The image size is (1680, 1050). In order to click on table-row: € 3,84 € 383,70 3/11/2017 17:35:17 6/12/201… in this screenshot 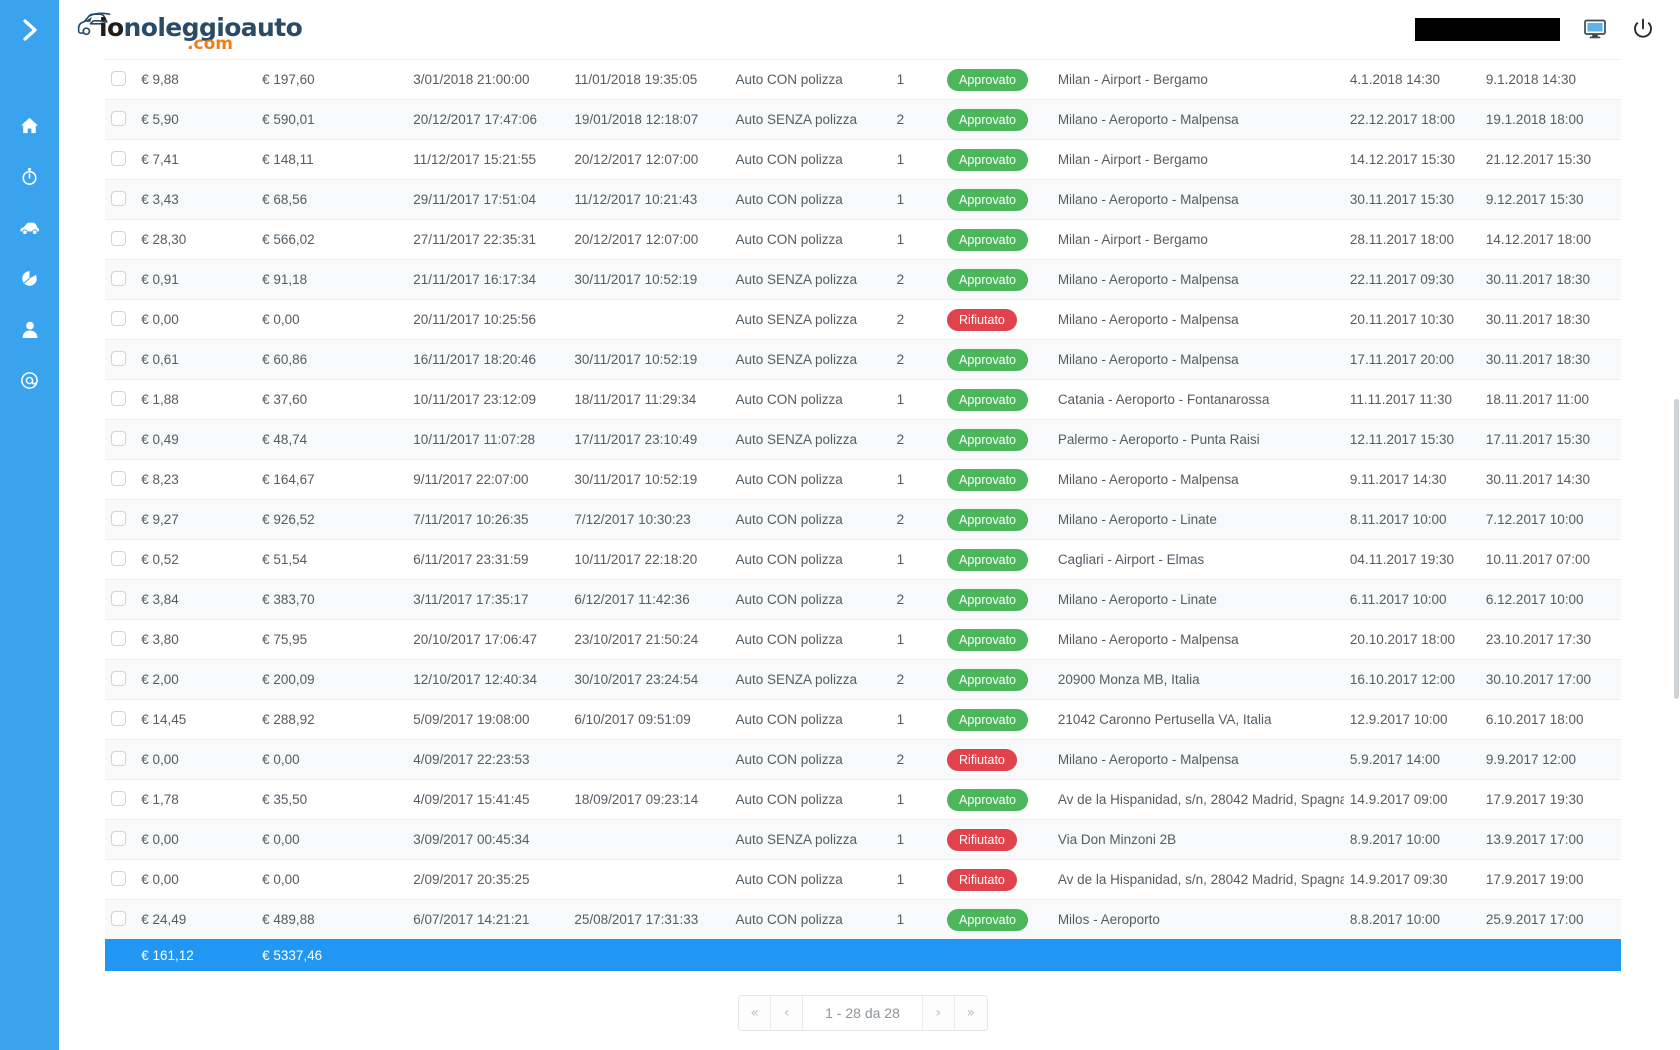, I will do `click(863, 599)`.